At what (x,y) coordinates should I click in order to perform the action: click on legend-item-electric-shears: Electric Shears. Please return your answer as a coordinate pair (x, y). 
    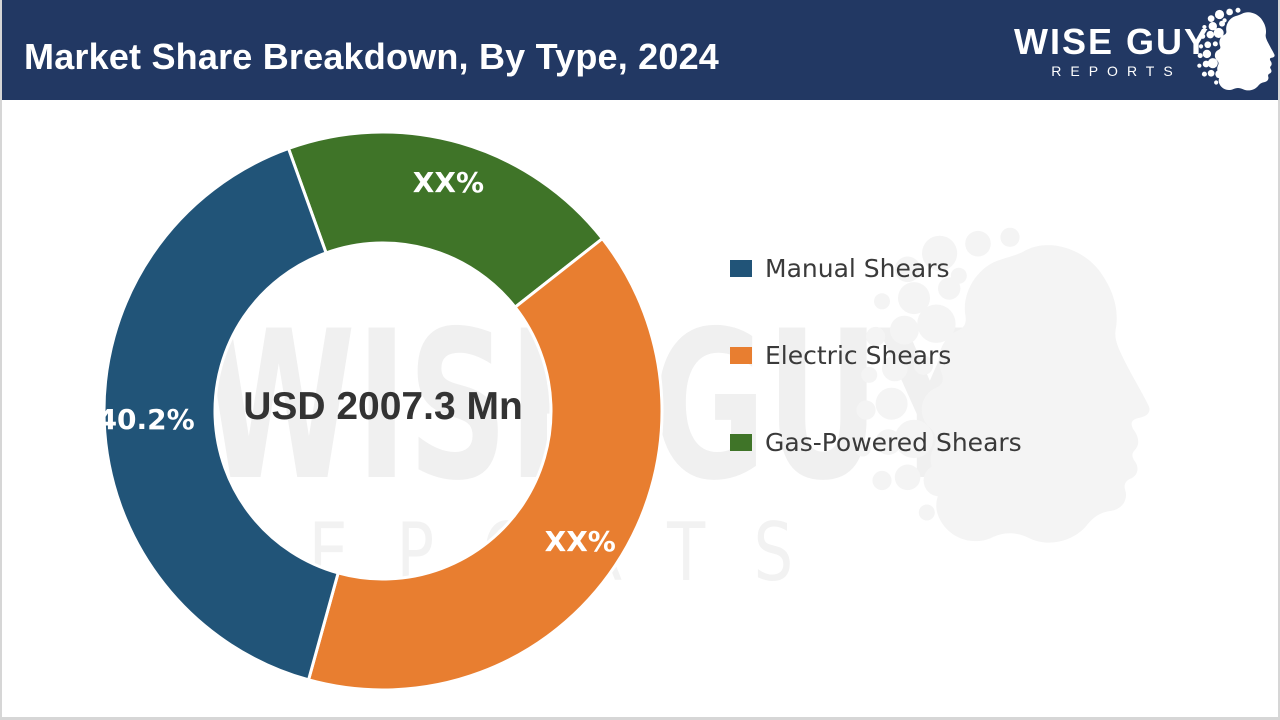
    Looking at the image, I should click on (876, 355).